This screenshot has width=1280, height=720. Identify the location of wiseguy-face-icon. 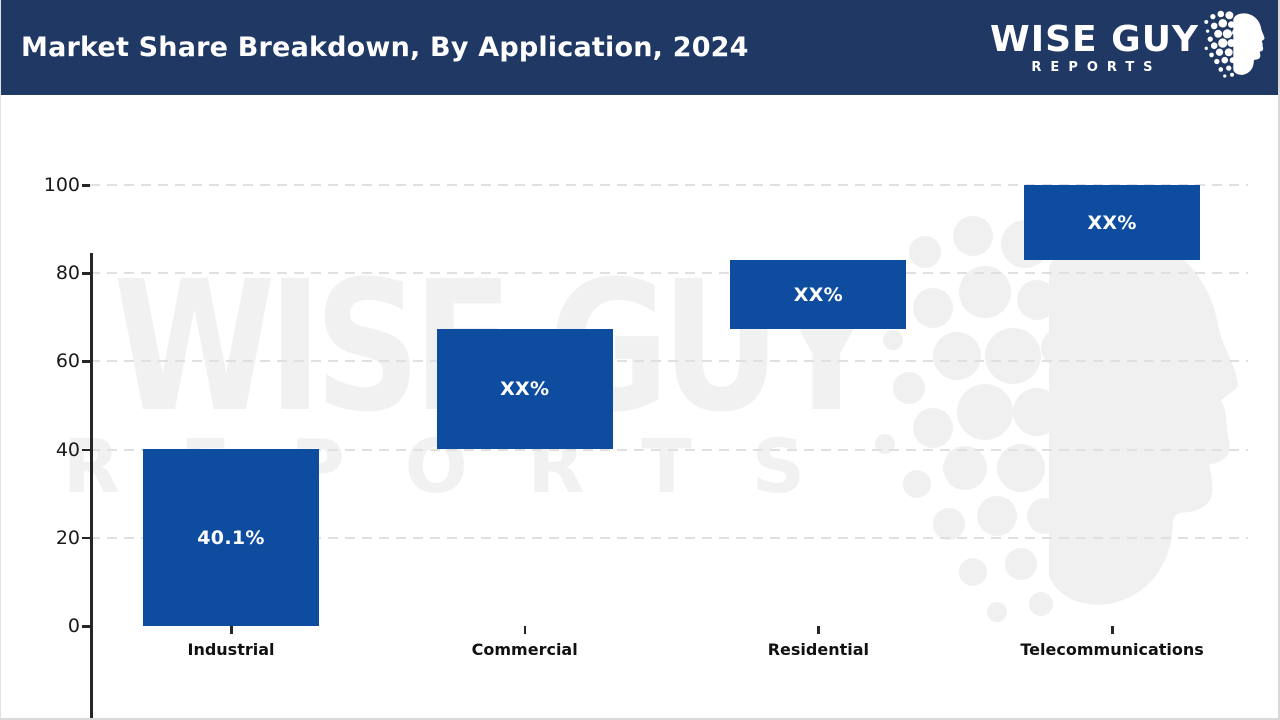
(1234, 44).